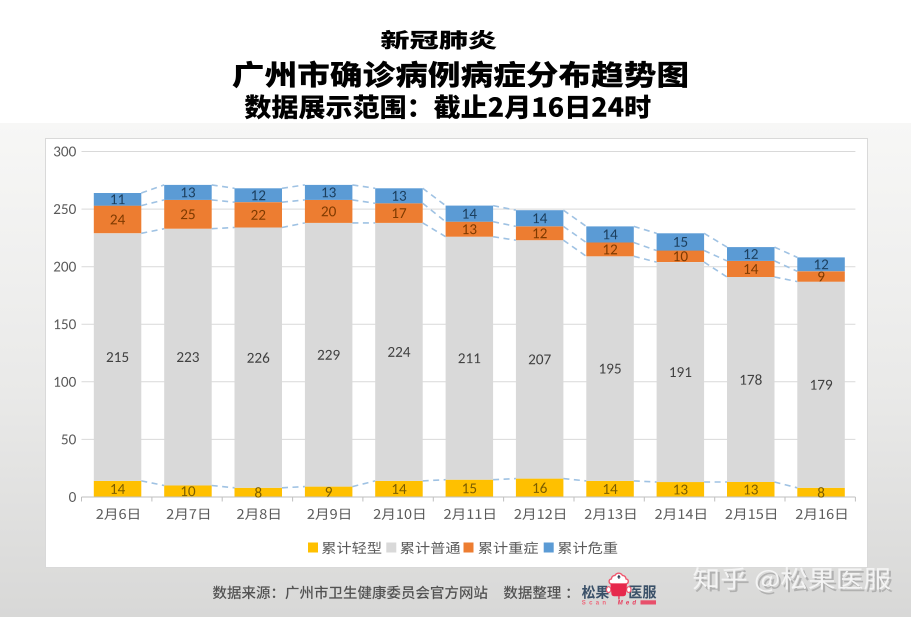  Describe the element at coordinates (596, 604) in the screenshot. I see `svg-text: Scan` at that location.